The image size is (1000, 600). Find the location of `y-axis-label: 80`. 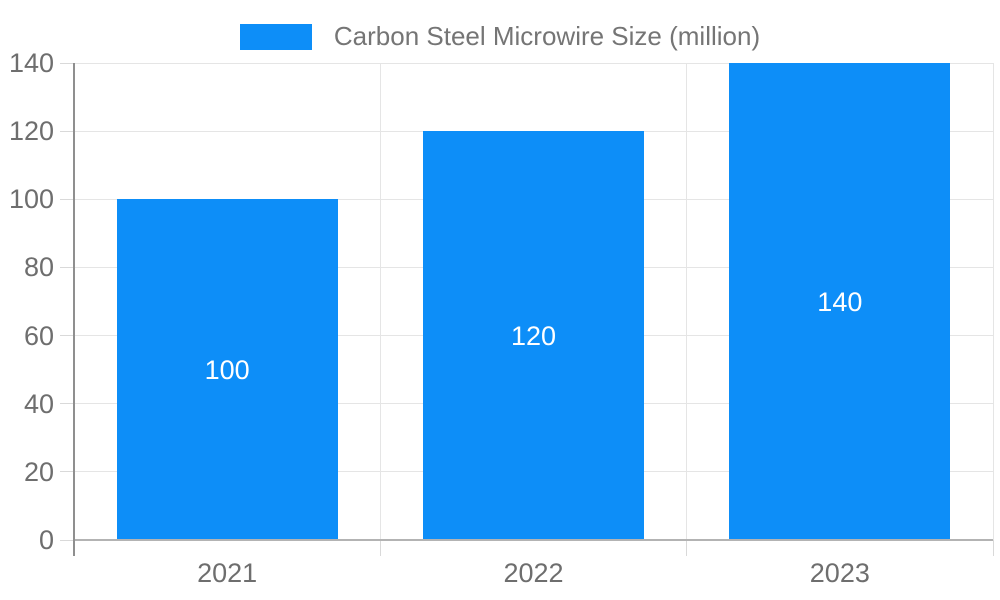

y-axis-label: 80 is located at coordinates (38, 267).